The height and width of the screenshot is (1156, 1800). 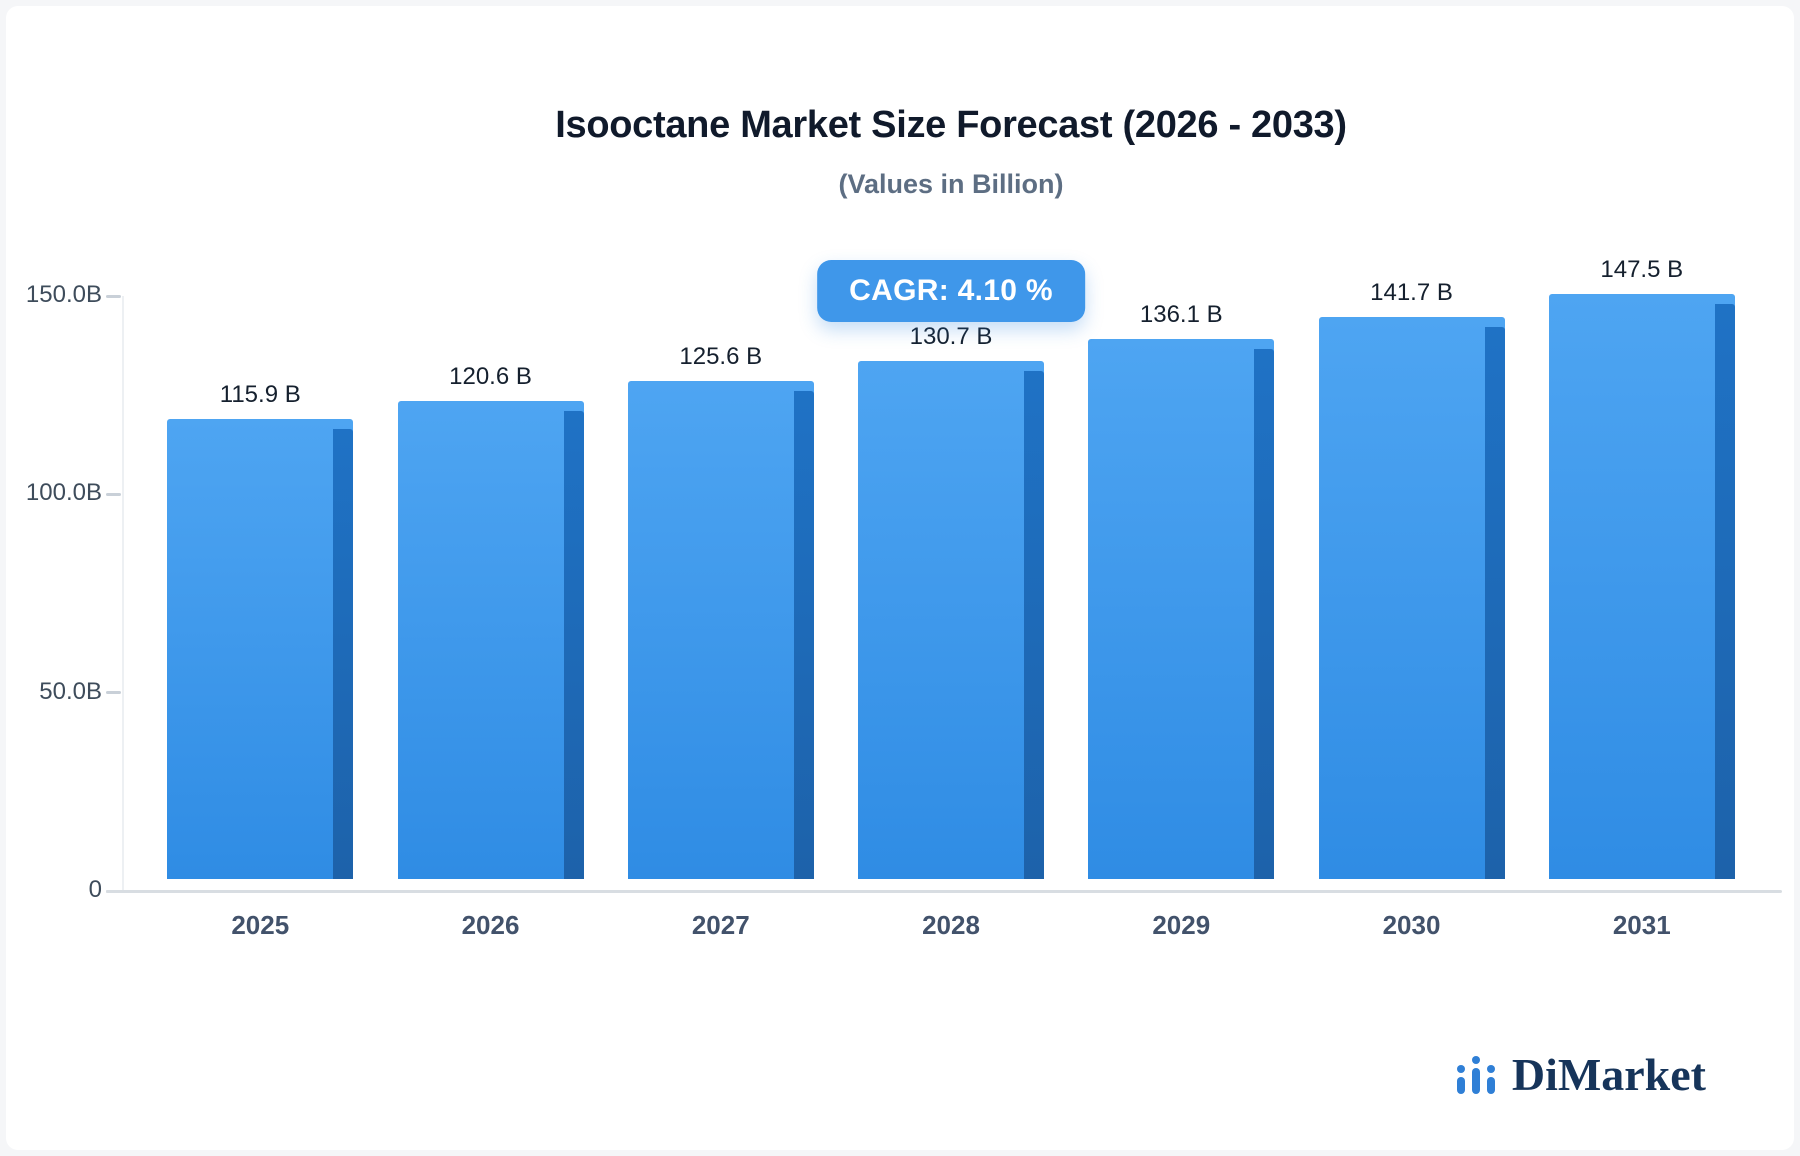 What do you see at coordinates (490, 376) in the screenshot?
I see `bar-value-label: 120.6 B` at bounding box center [490, 376].